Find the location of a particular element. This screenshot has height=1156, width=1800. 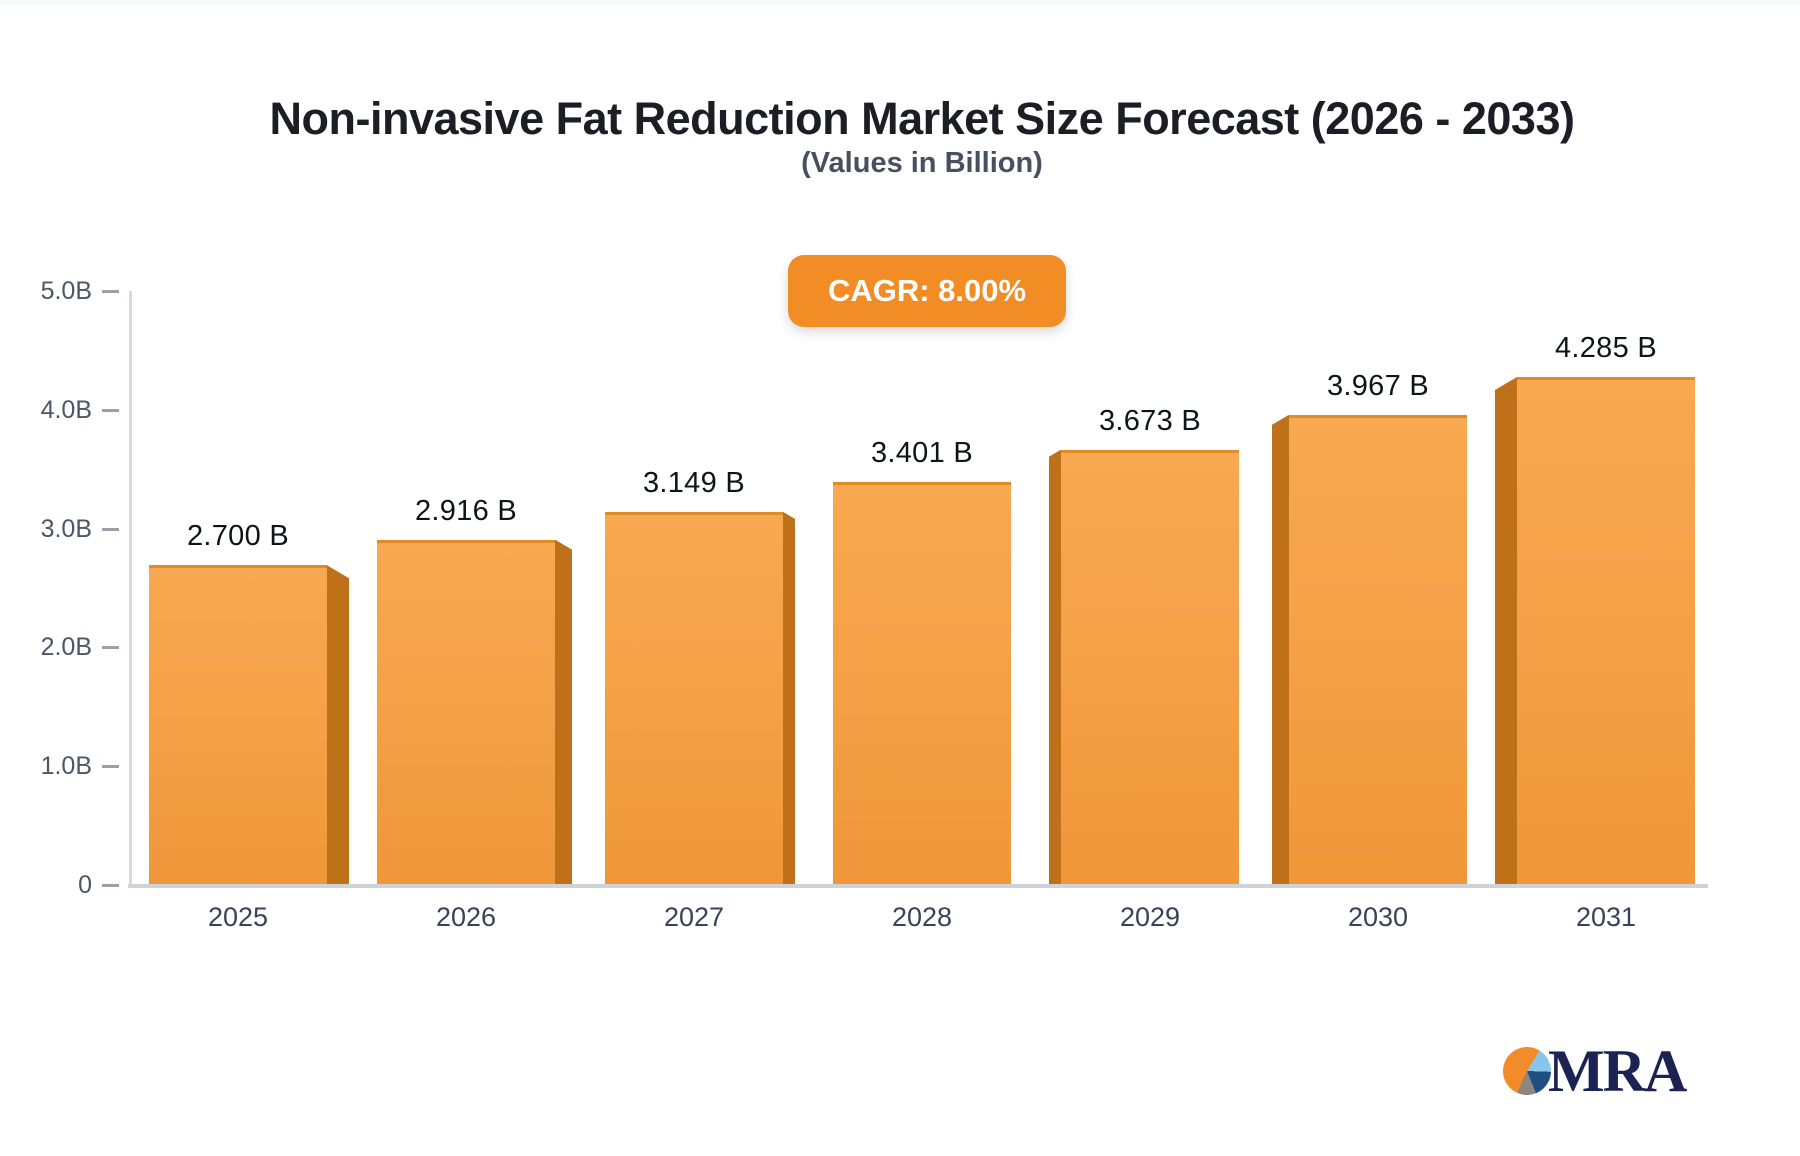

cagr-badge: CAGR: 8.00% is located at coordinates (927, 291).